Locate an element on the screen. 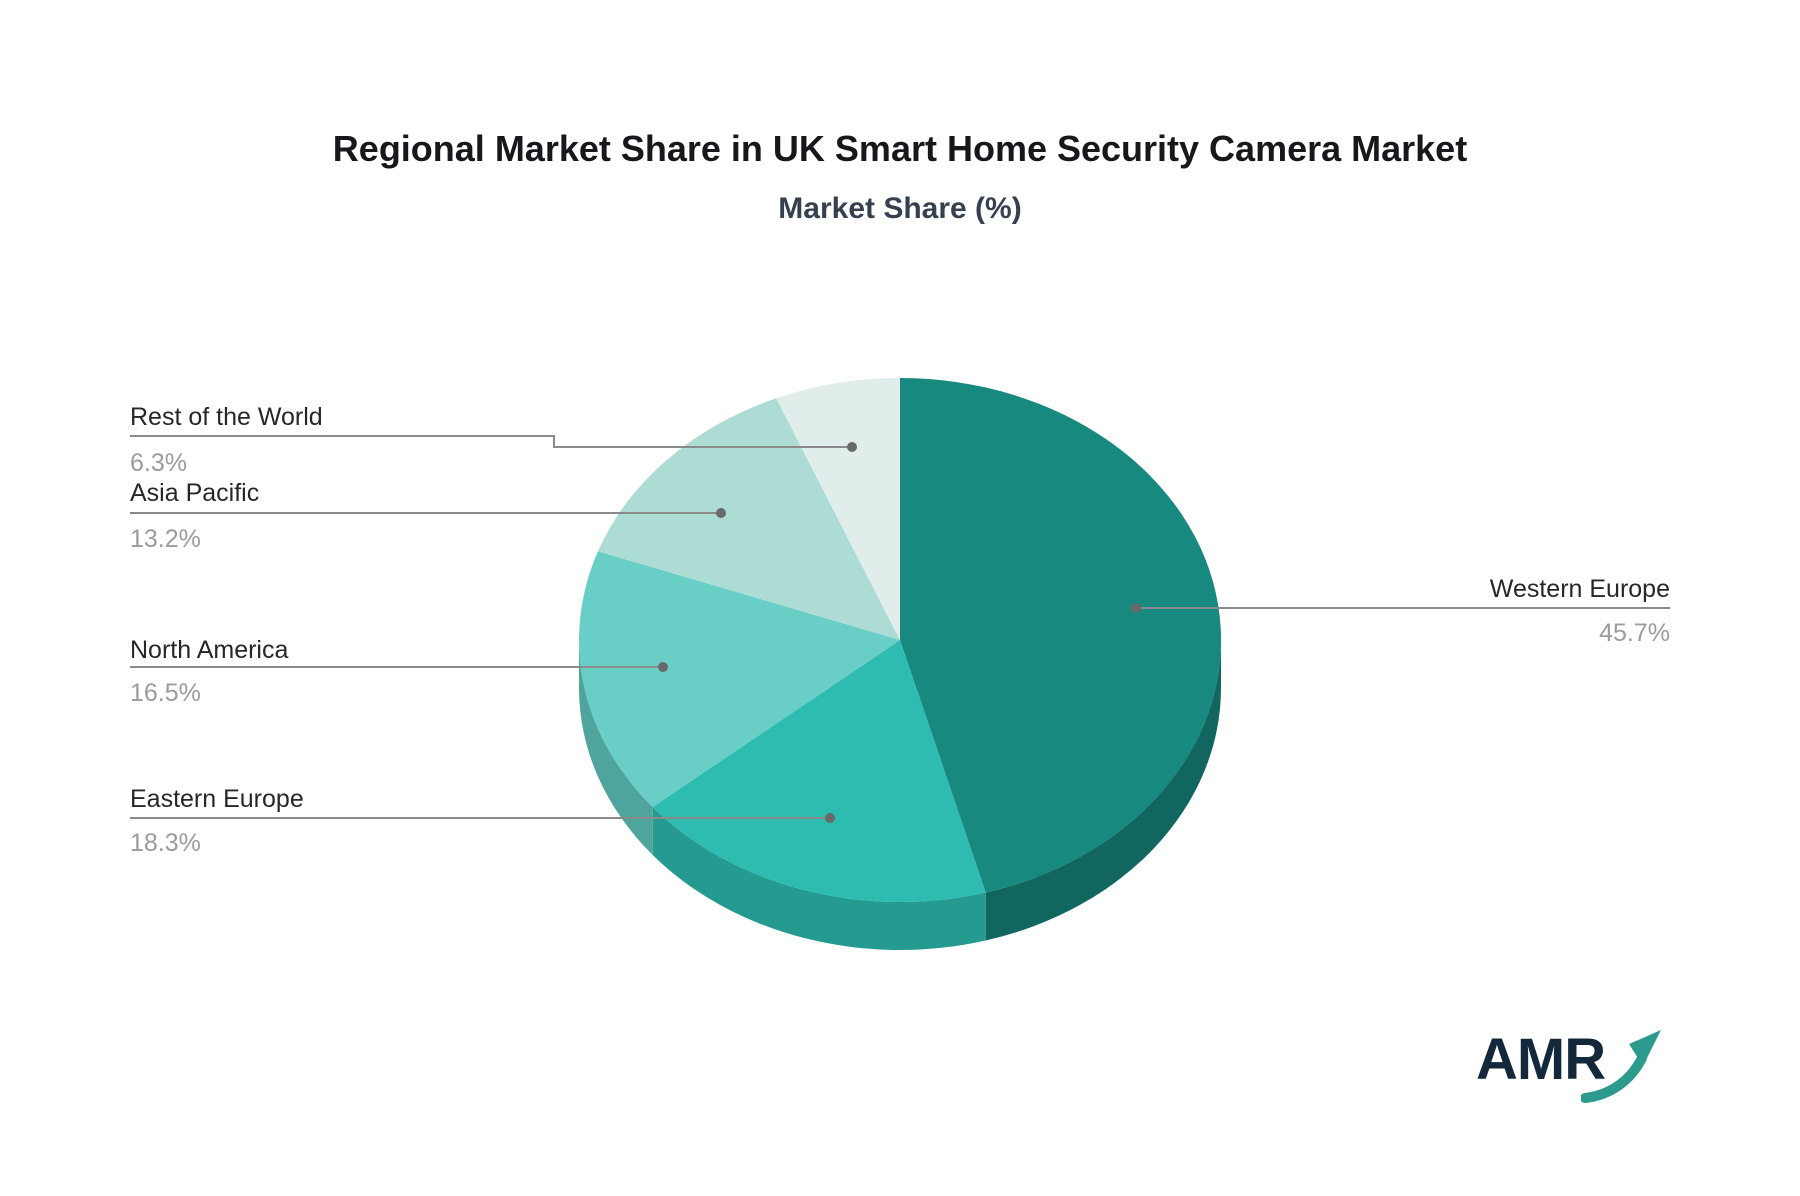 The width and height of the screenshot is (1800, 1196). pie-slice-eastern-europe is located at coordinates (819, 771).